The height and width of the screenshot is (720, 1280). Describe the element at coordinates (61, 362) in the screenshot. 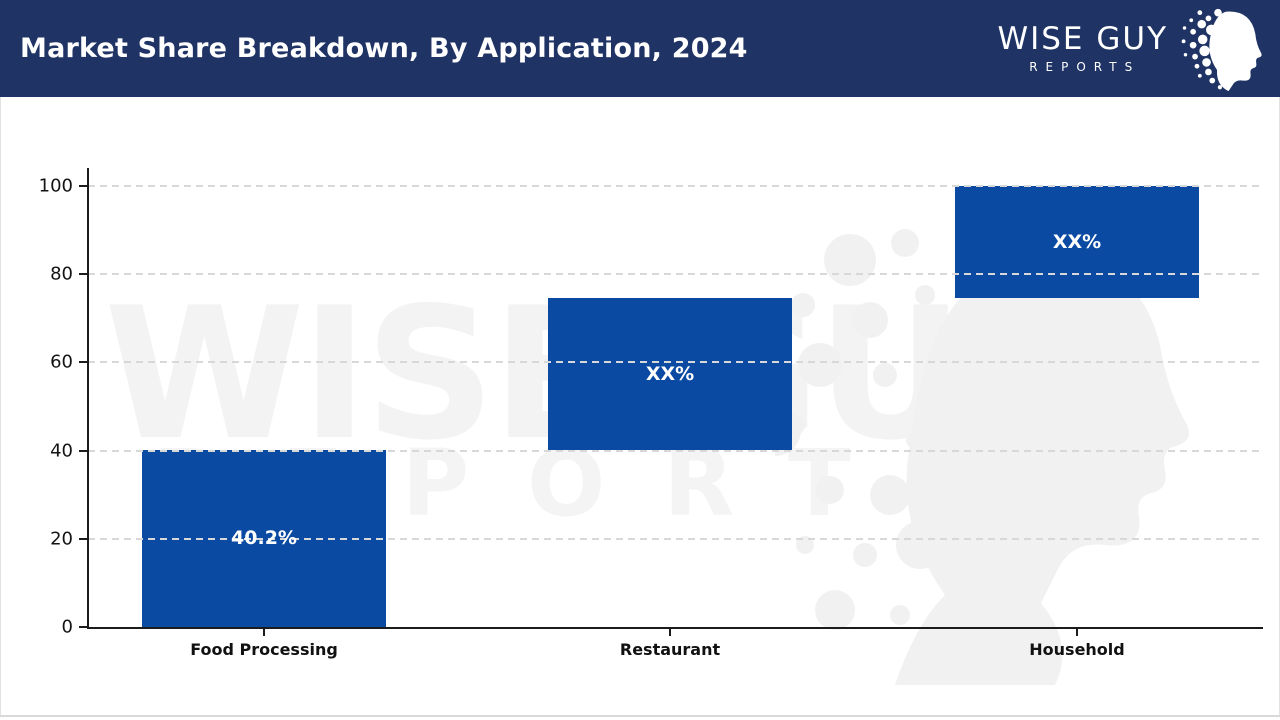

I see `y-axis-label: 60` at that location.